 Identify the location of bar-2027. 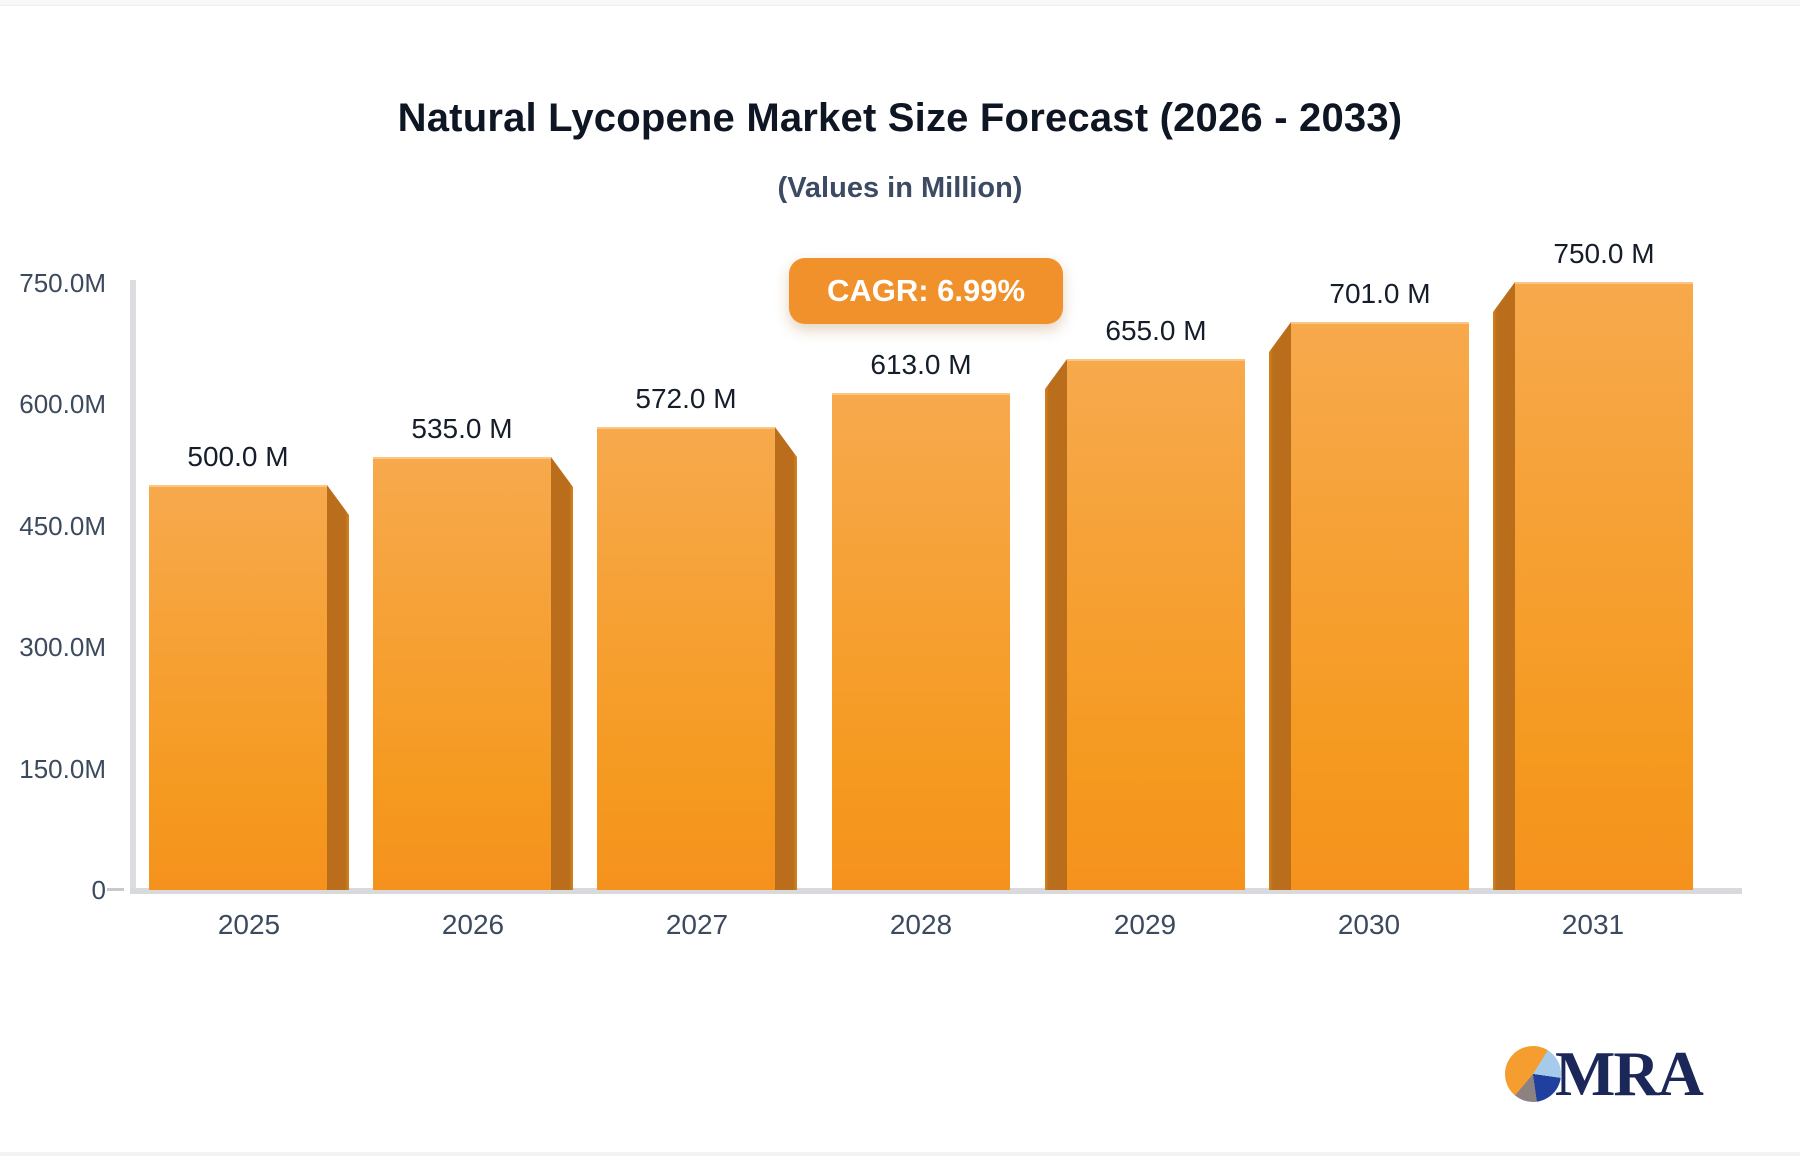
(686, 658).